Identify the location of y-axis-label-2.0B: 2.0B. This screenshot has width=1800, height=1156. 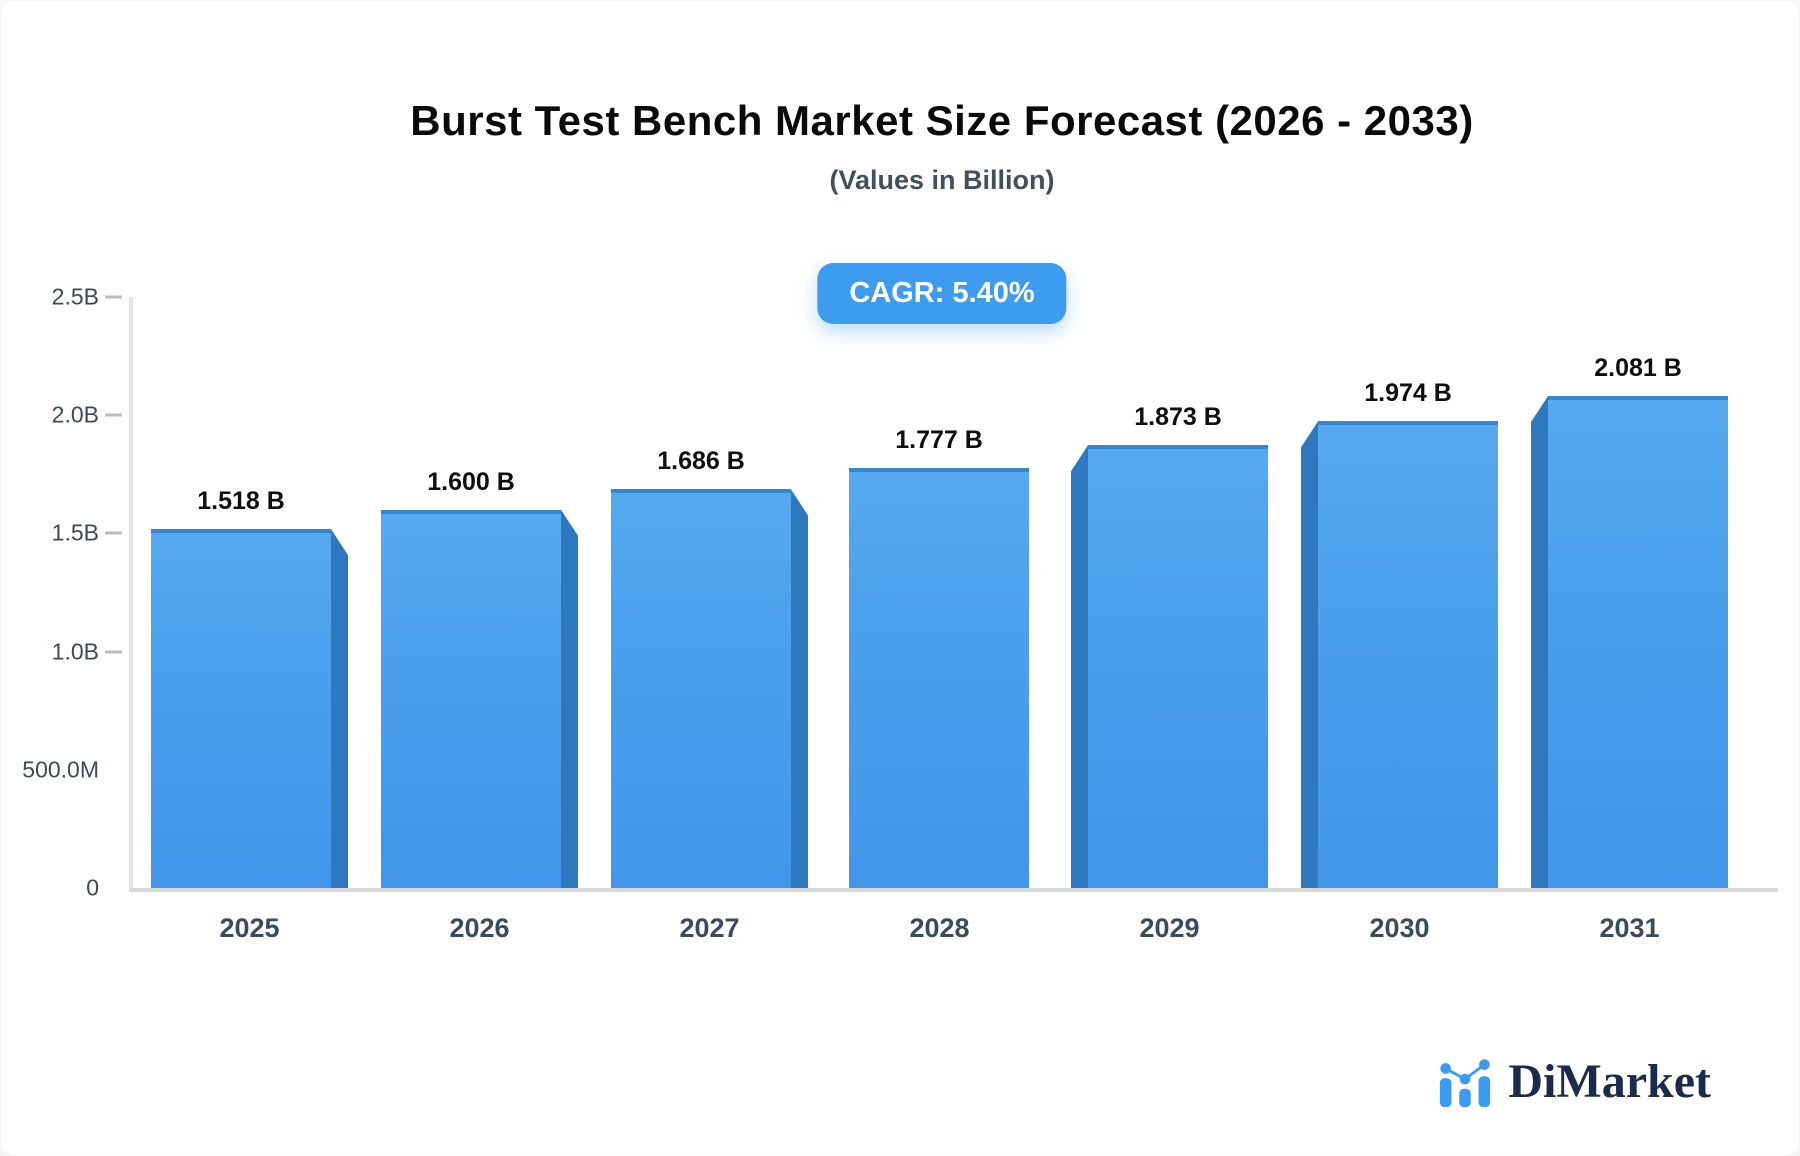
(75, 414).